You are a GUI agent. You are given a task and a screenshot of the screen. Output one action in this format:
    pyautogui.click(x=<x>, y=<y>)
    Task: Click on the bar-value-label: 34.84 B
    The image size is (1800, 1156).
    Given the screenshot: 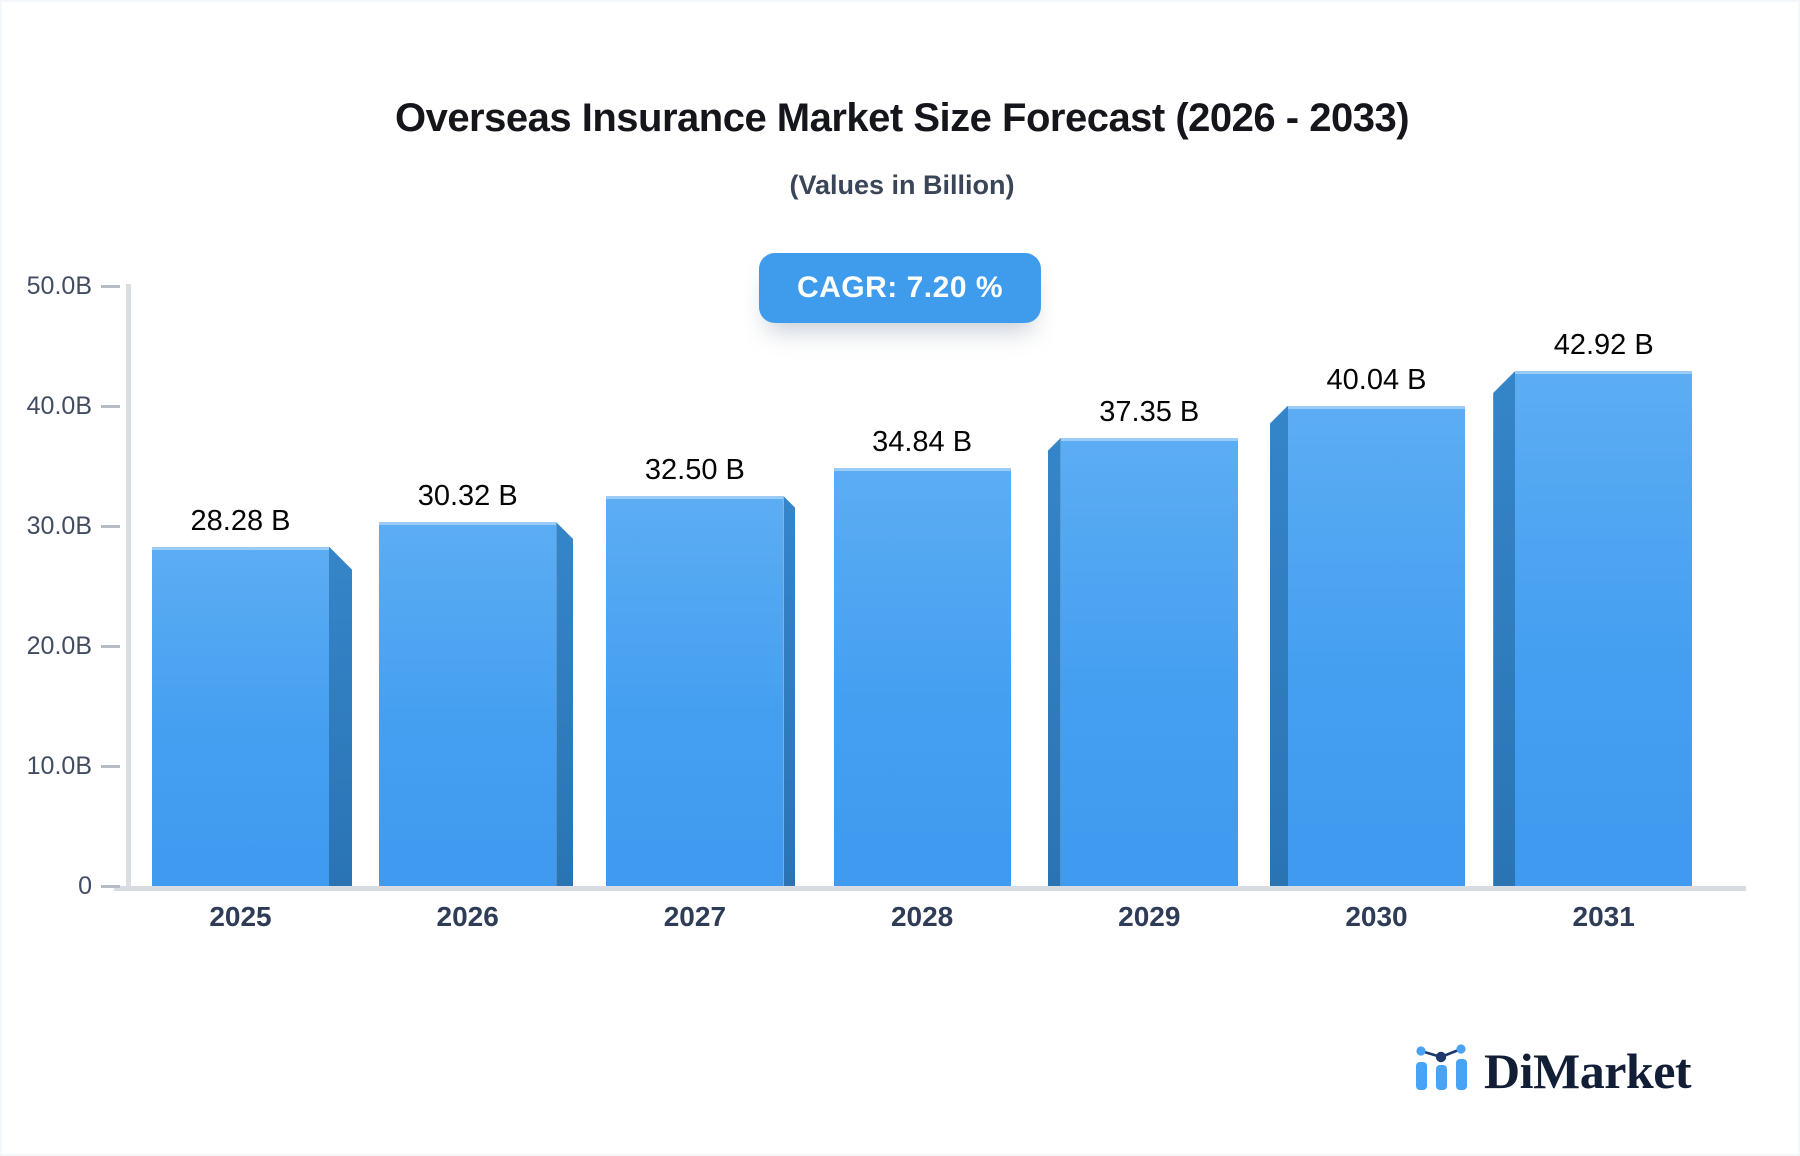 What is the action you would take?
    pyautogui.click(x=922, y=441)
    